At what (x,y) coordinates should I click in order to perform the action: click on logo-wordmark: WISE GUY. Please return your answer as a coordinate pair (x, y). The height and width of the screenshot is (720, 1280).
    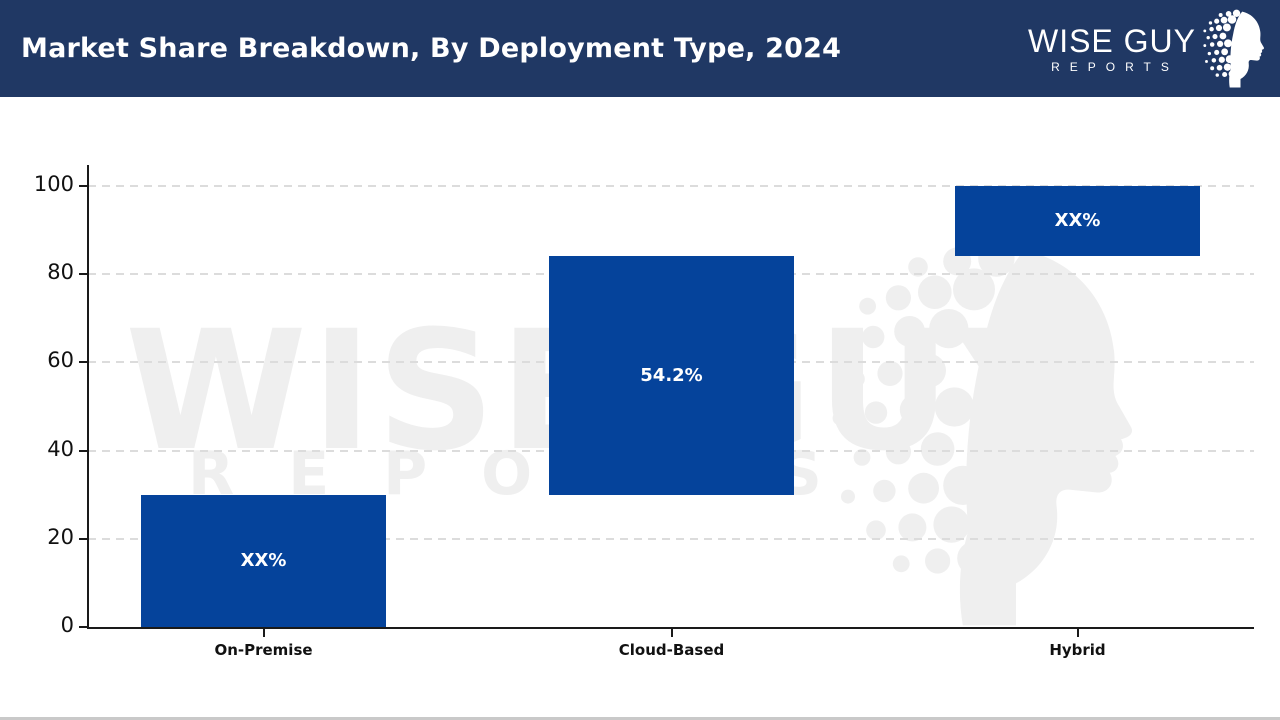
    Looking at the image, I should click on (1111, 41).